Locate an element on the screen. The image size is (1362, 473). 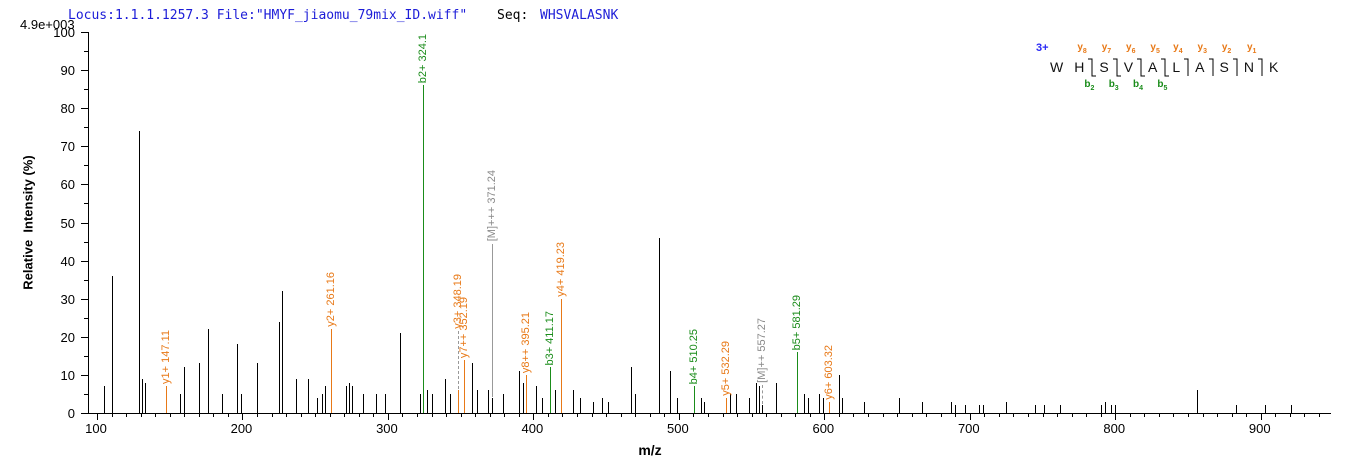
peak-label: y6+ 603.32 is located at coordinates (829, 372).